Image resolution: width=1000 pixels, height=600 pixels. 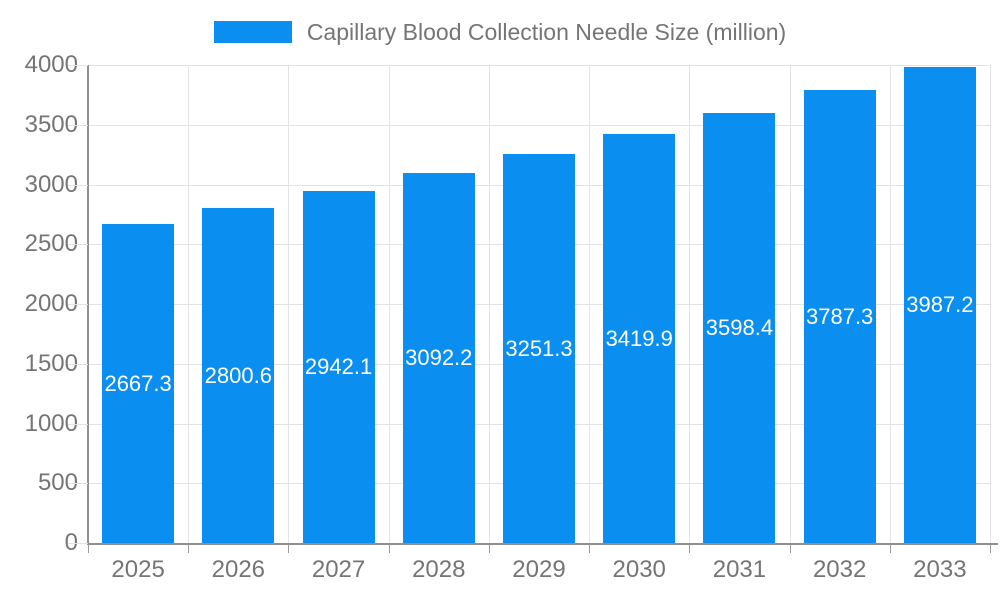 I want to click on y-axis-tick-label: 1500, so click(x=51, y=363).